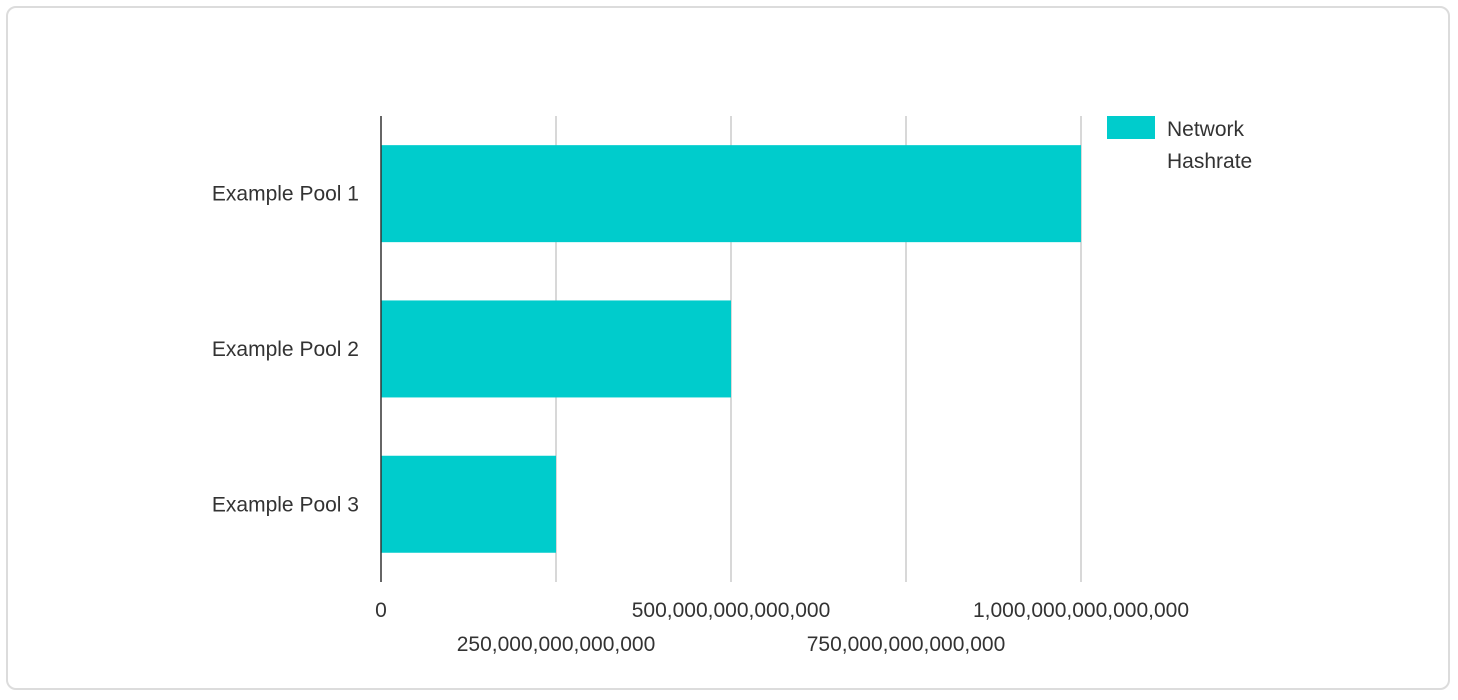  I want to click on category-label: Example Pool 2, so click(285, 349).